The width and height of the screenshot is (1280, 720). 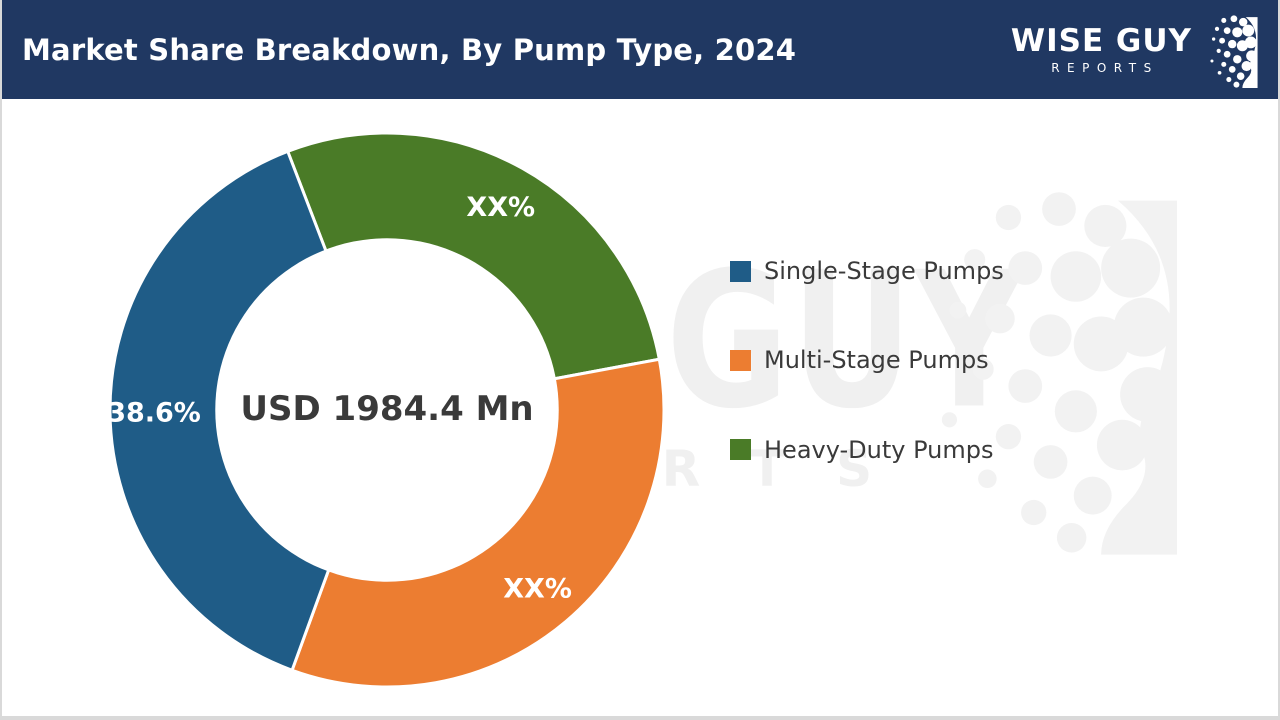 I want to click on legend-item: Heavy-Duty Pumps, so click(x=867, y=449).